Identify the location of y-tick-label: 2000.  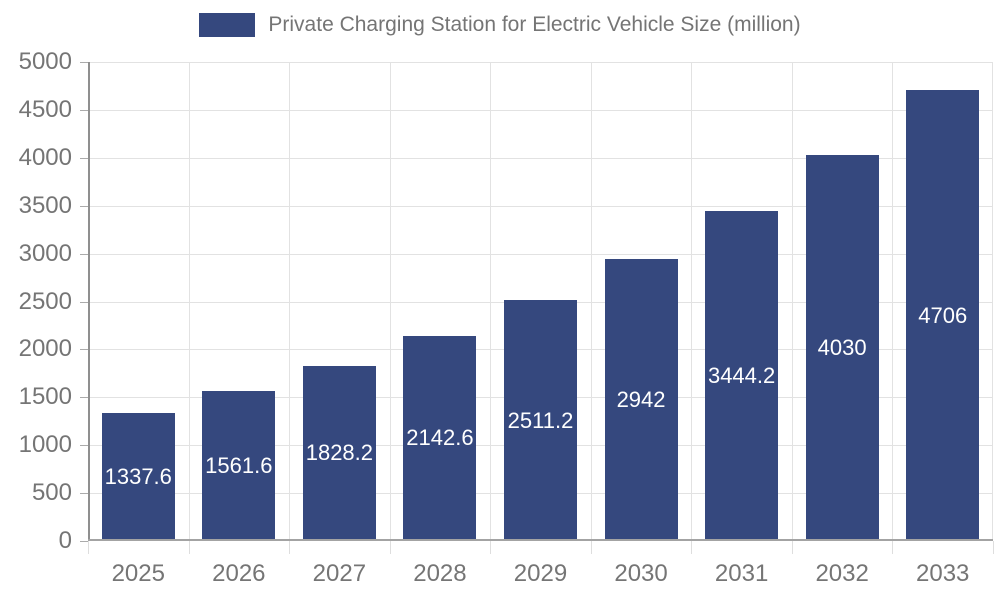
(45, 349).